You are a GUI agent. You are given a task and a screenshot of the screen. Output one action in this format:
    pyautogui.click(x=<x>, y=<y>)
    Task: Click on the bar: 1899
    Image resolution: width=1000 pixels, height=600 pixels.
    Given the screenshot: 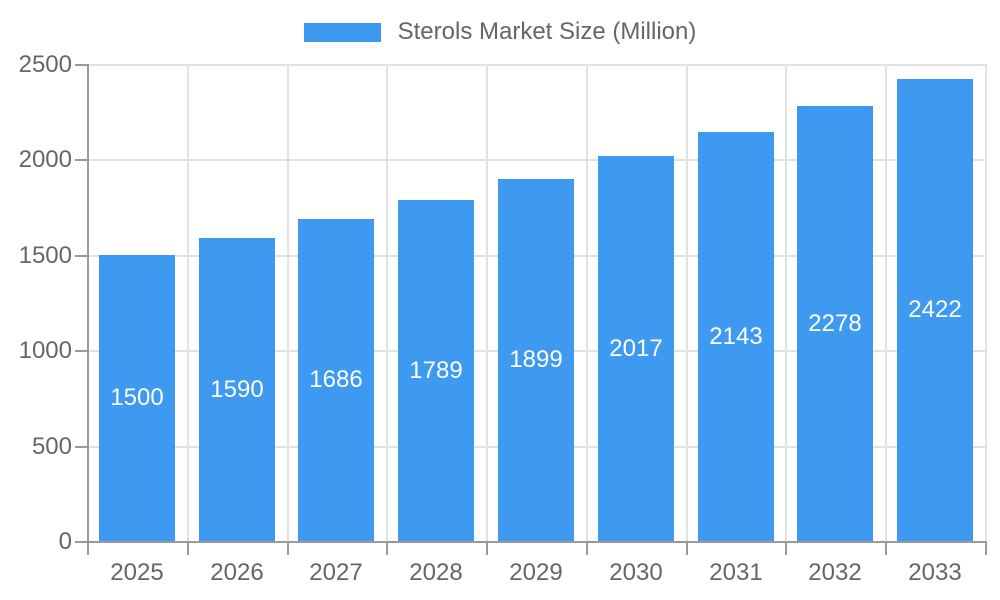 What is the action you would take?
    pyautogui.click(x=536, y=360)
    